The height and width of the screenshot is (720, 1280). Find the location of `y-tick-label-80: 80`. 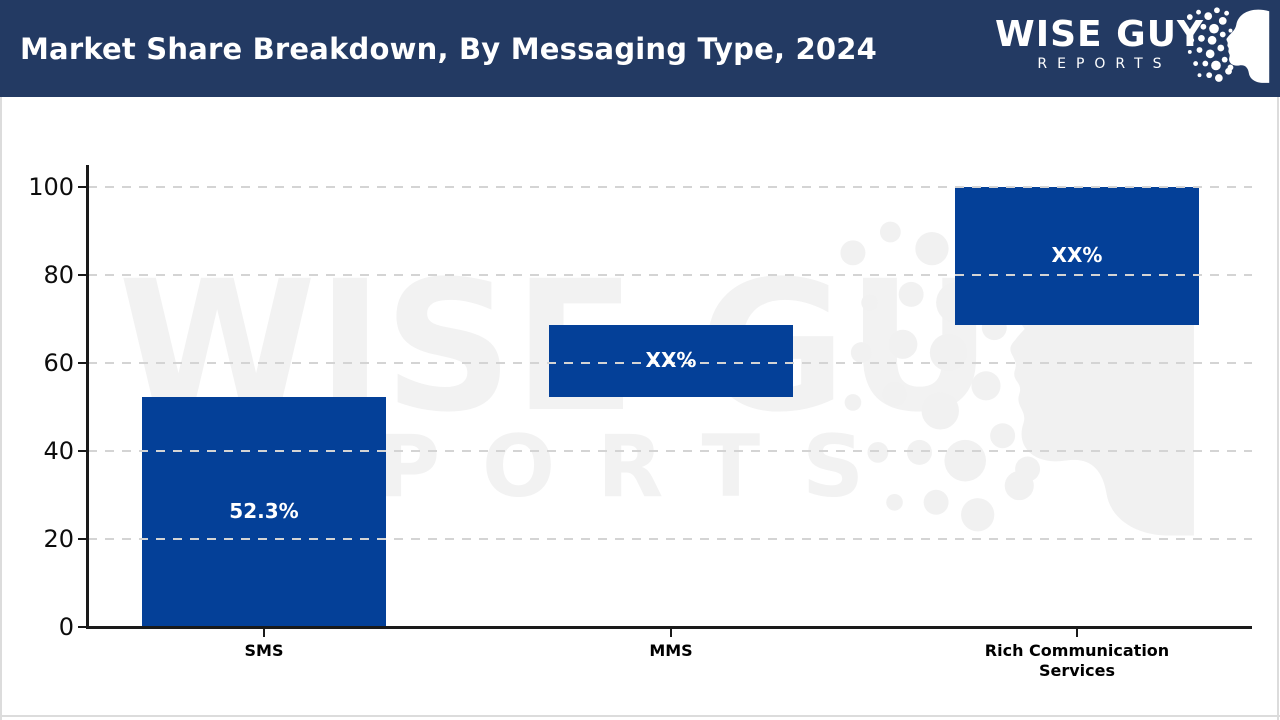

y-tick-label-80: 80 is located at coordinates (58, 275).